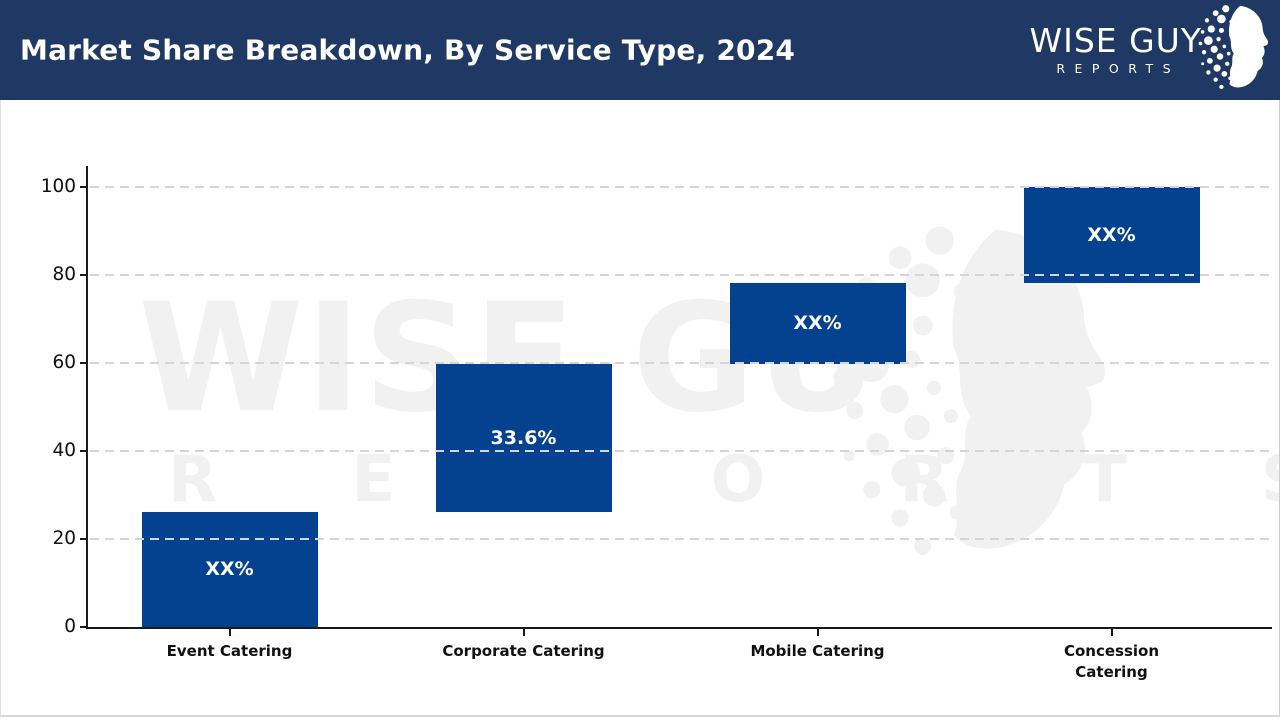 This screenshot has width=1280, height=720. I want to click on x-tick-label-event-catering: Event Catering, so click(229, 651).